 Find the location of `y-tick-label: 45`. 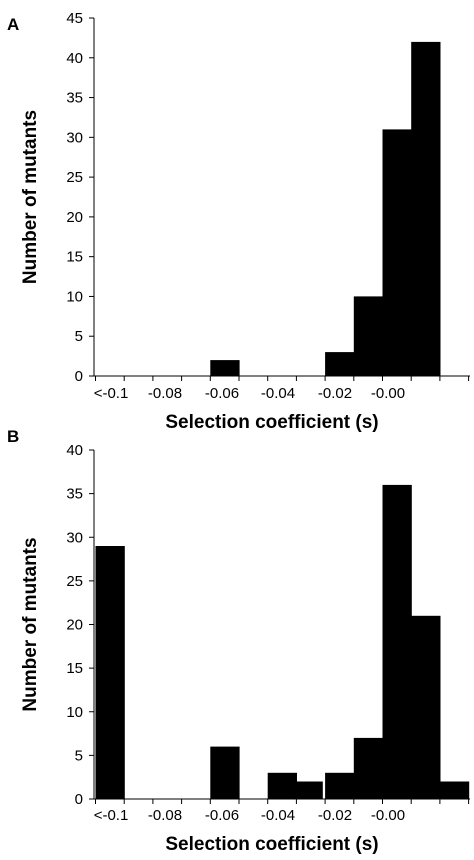

y-tick-label: 45 is located at coordinates (74, 18).